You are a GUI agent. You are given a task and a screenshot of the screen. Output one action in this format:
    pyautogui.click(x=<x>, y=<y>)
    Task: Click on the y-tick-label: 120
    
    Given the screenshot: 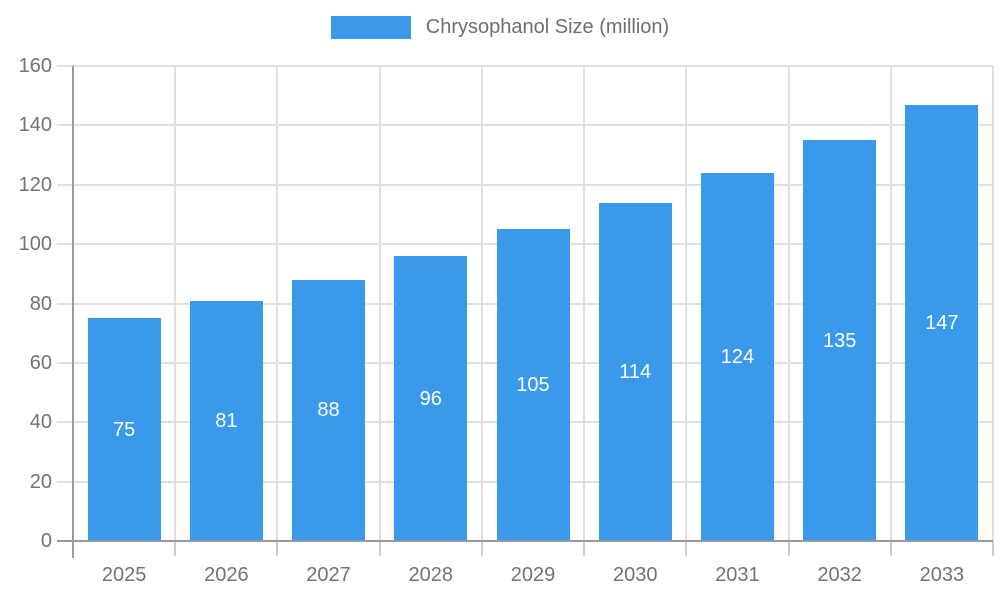 What is the action you would take?
    pyautogui.click(x=35, y=184)
    